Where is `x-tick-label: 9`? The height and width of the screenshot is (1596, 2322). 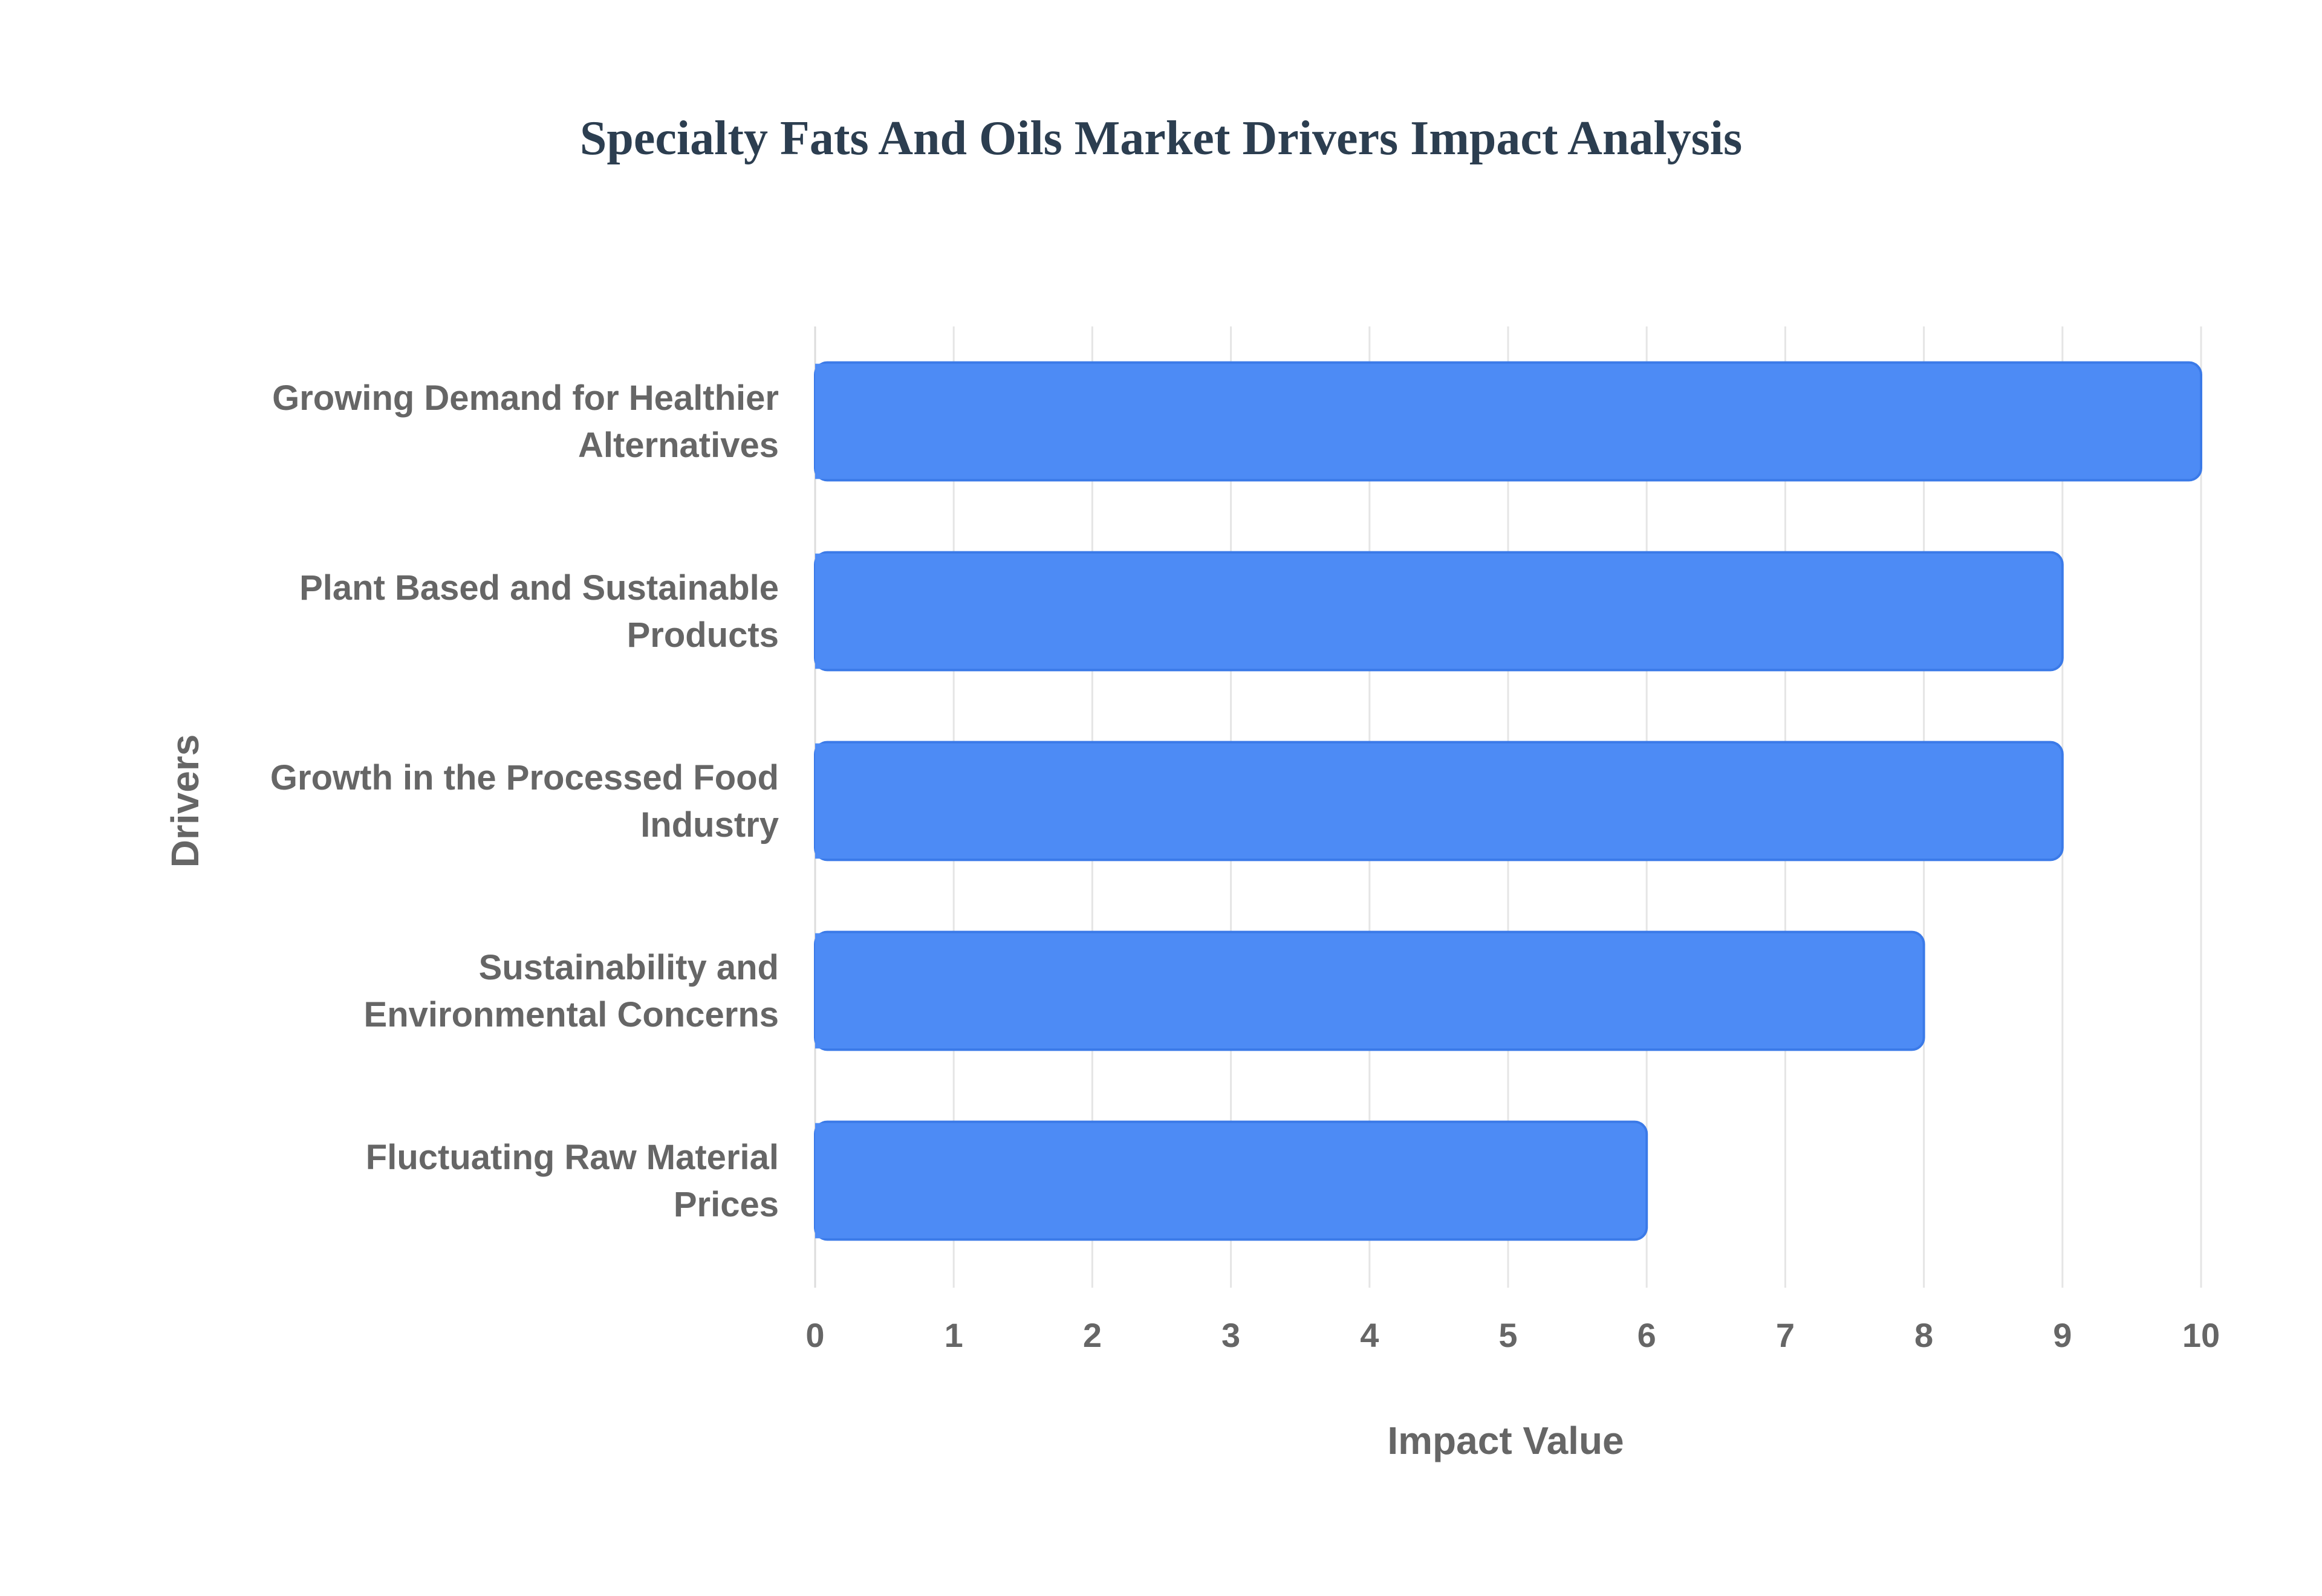 x-tick-label: 9 is located at coordinates (2062, 1335).